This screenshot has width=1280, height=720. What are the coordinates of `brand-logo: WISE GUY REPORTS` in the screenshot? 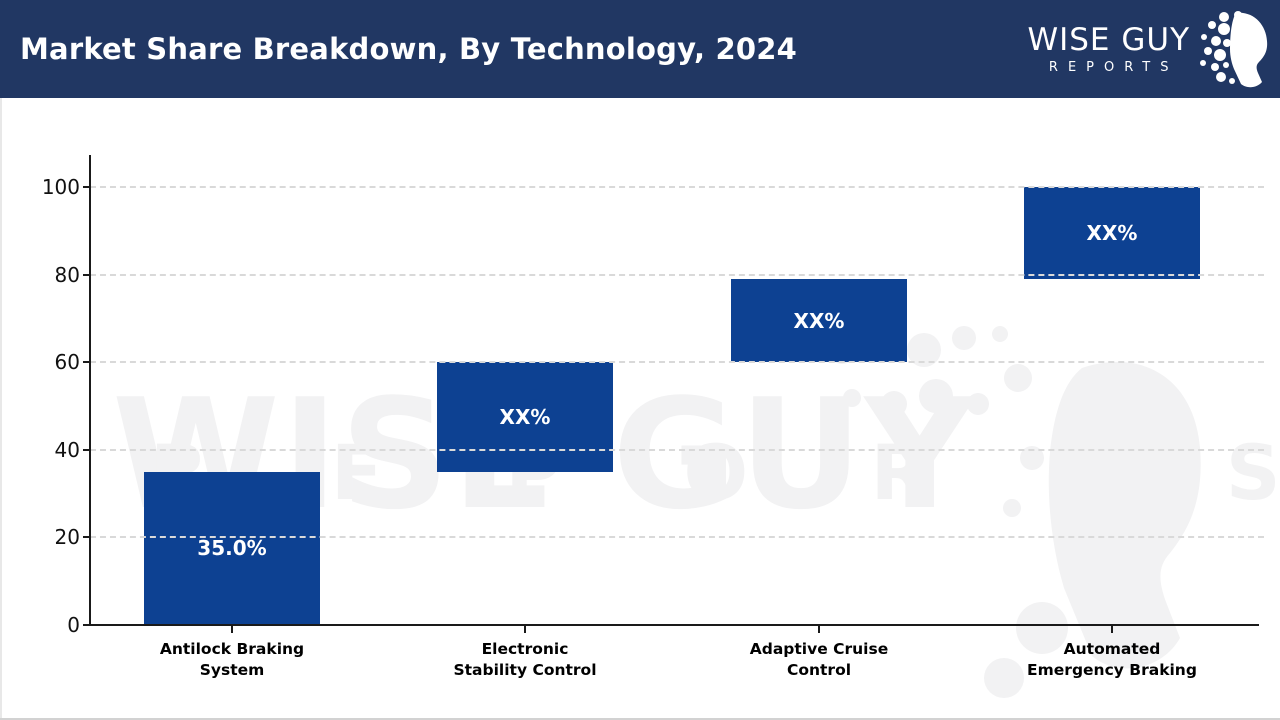 It's located at (1149, 49).